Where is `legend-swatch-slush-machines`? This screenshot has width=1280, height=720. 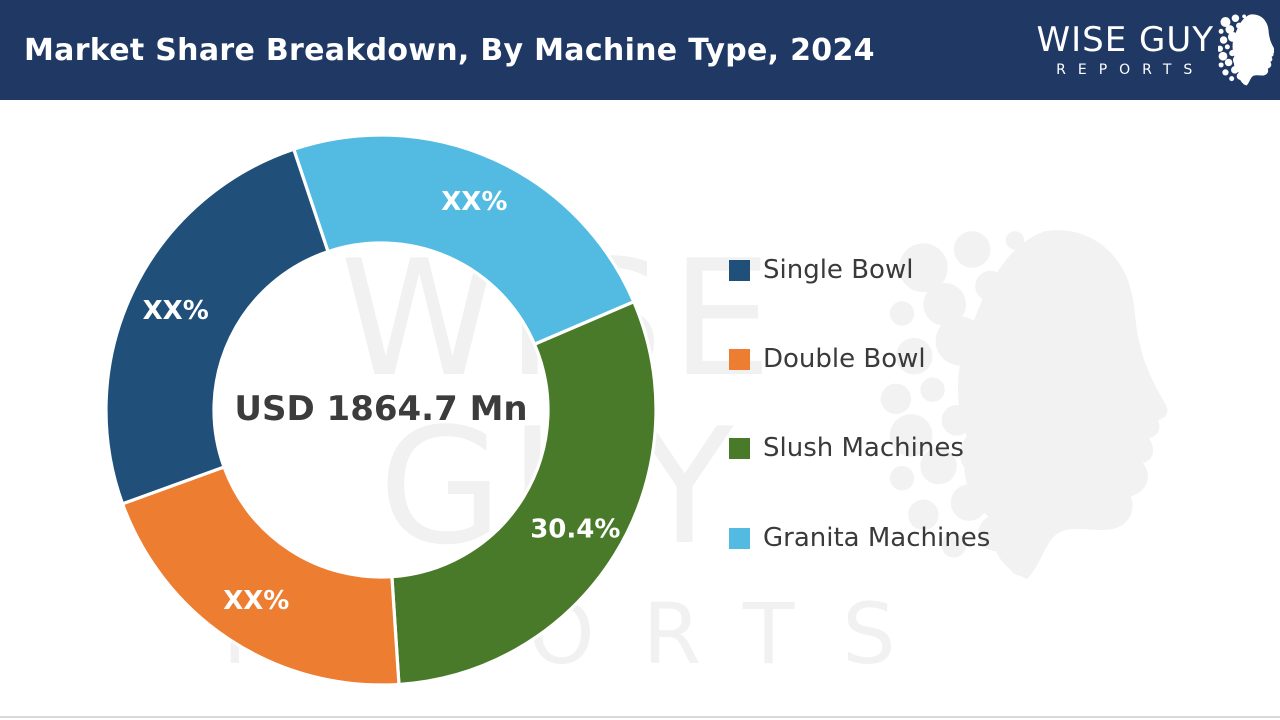 legend-swatch-slush-machines is located at coordinates (739, 449).